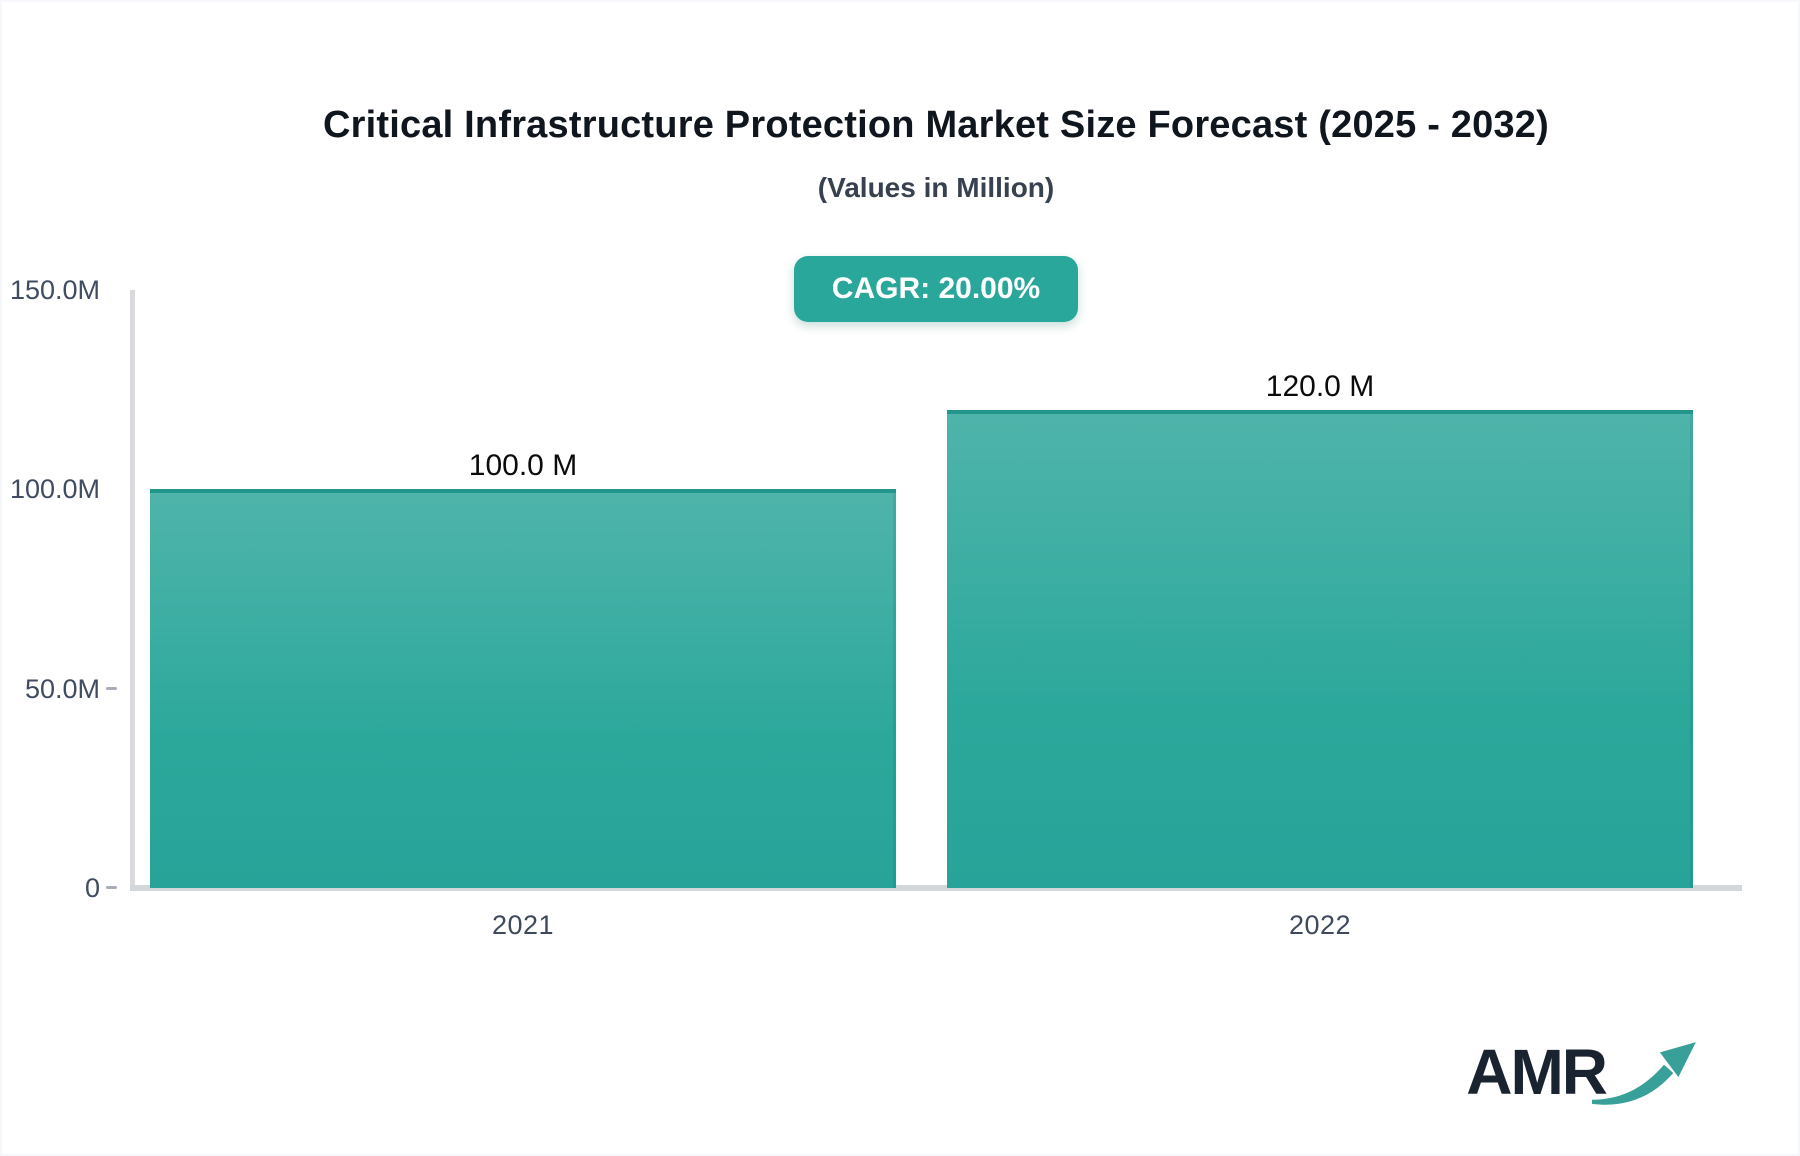  I want to click on cagr-badge: CAGR: 20.00%, so click(936, 289).